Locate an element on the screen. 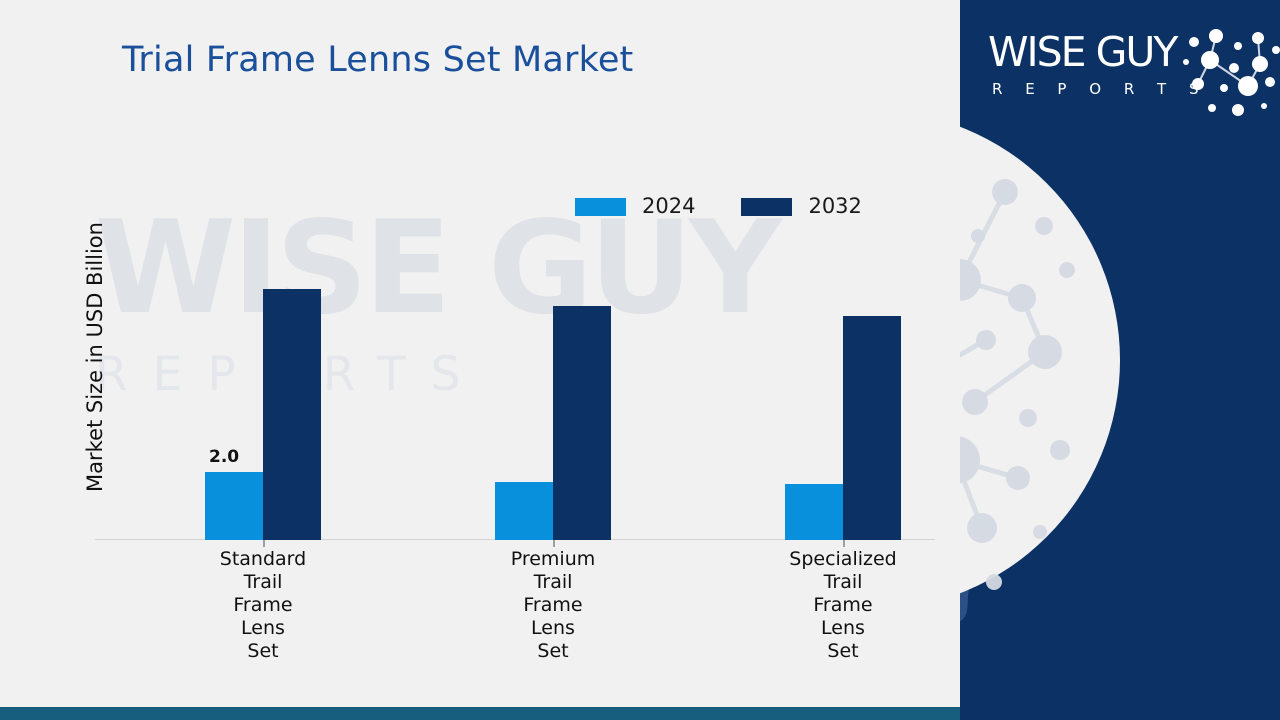 Image resolution: width=1280 pixels, height=720 pixels. legend-item-2024: 2024 is located at coordinates (635, 206).